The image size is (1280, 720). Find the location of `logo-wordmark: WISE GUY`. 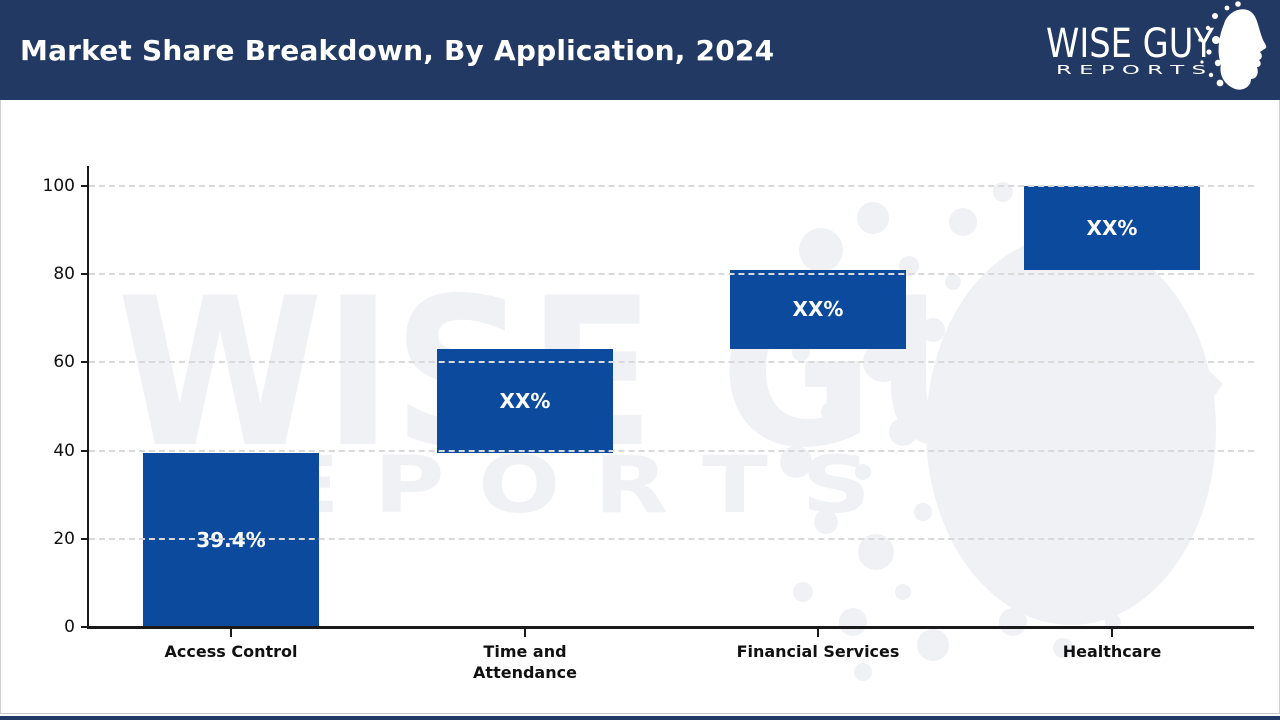

logo-wordmark: WISE GUY is located at coordinates (1130, 44).